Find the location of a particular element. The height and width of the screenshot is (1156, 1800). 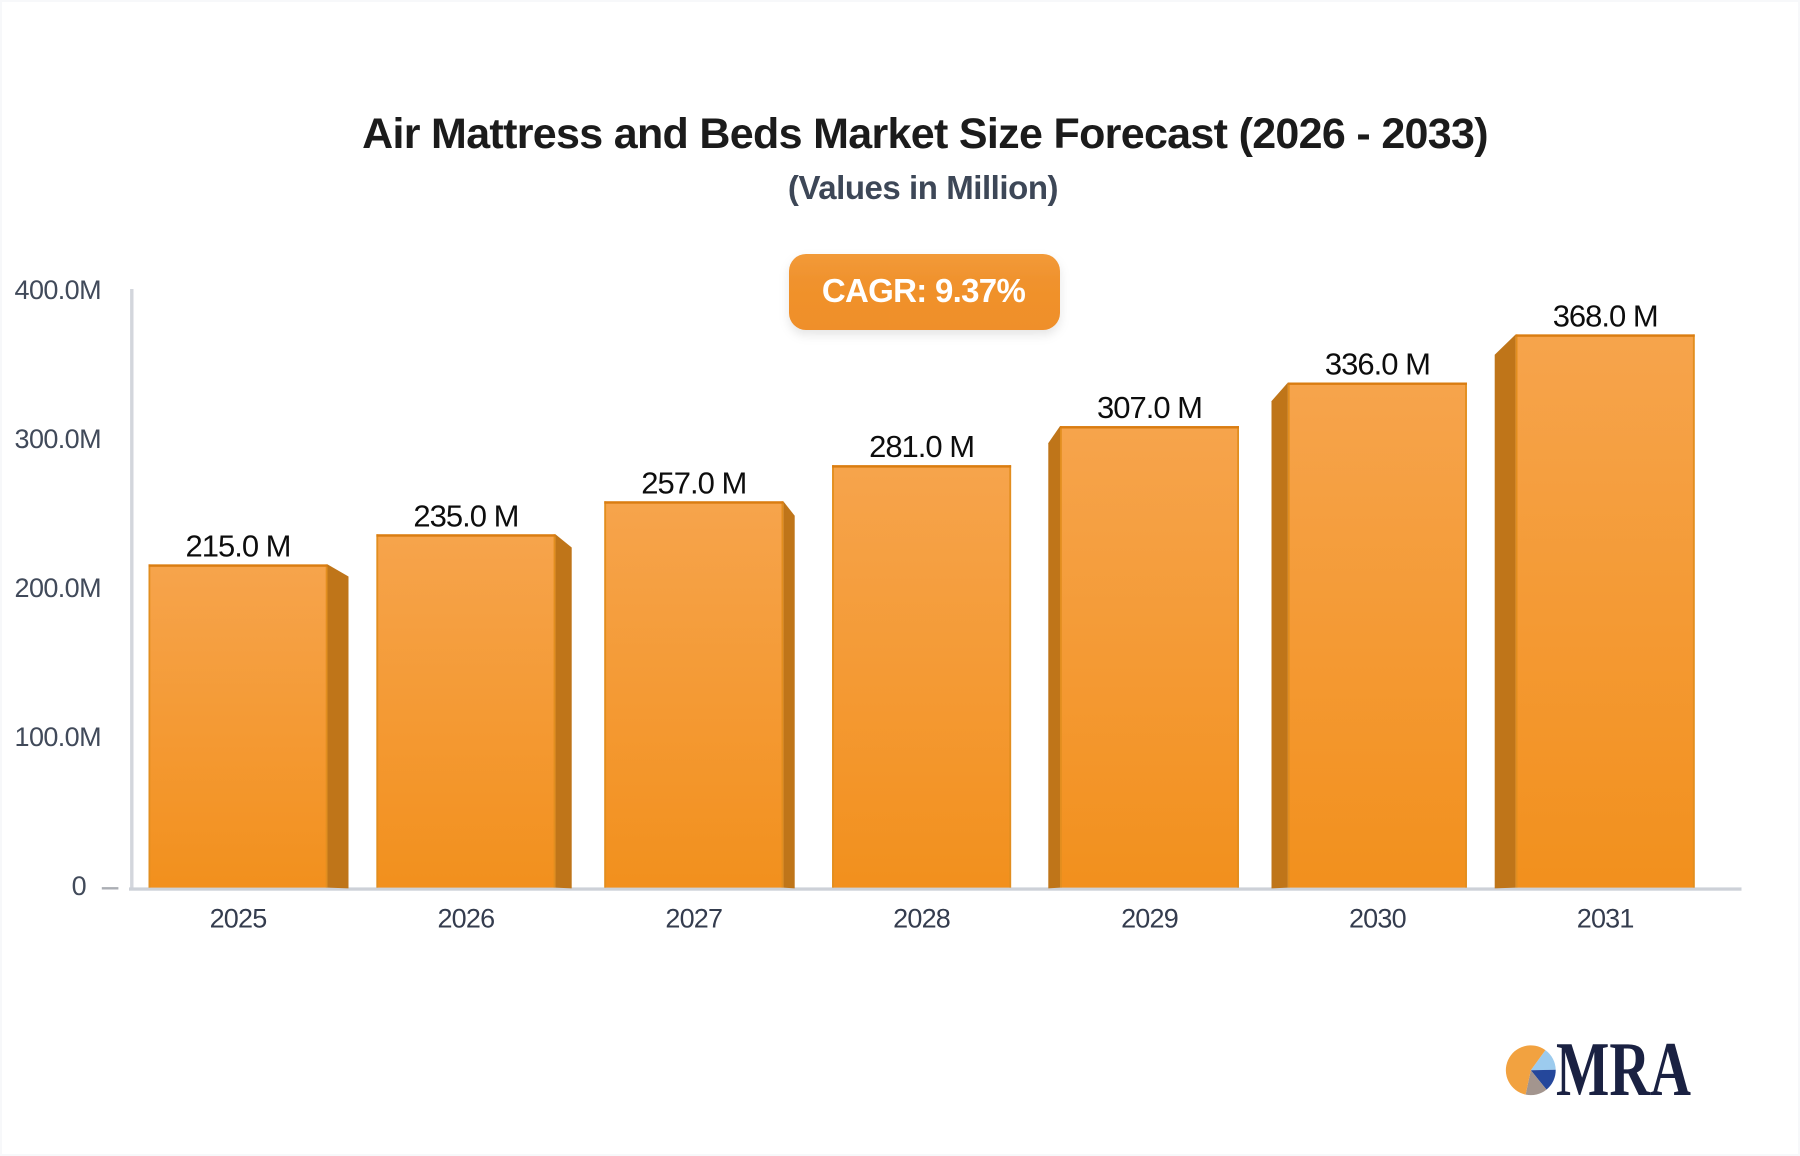

svg-text: 235.0 M is located at coordinates (465, 515).